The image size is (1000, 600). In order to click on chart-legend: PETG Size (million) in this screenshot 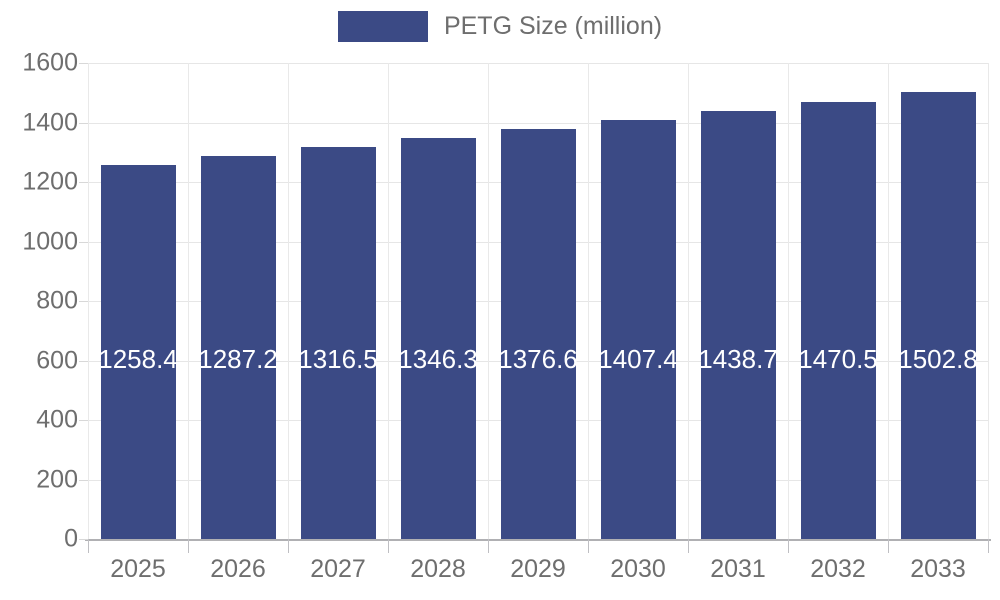, I will do `click(500, 26)`.